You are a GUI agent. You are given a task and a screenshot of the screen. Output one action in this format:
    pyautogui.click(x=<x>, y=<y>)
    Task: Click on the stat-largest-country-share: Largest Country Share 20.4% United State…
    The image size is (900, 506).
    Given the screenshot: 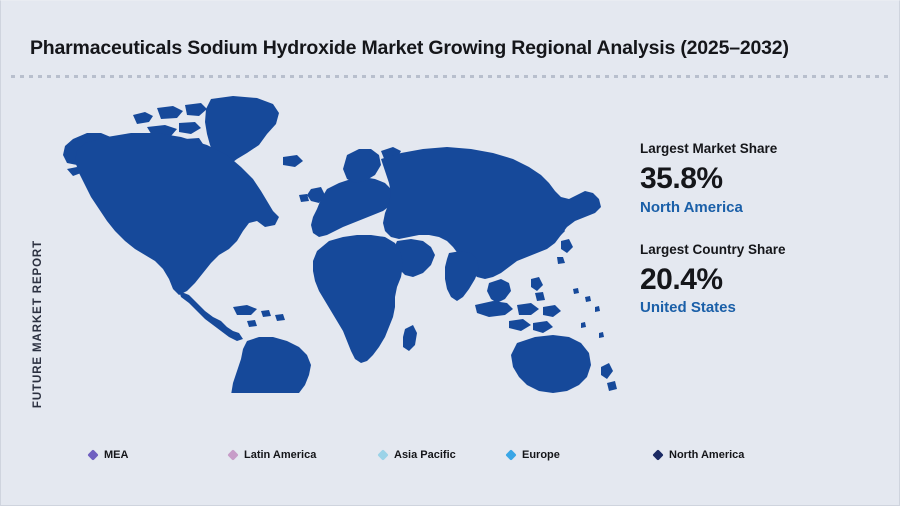 What is the action you would take?
    pyautogui.click(x=760, y=279)
    